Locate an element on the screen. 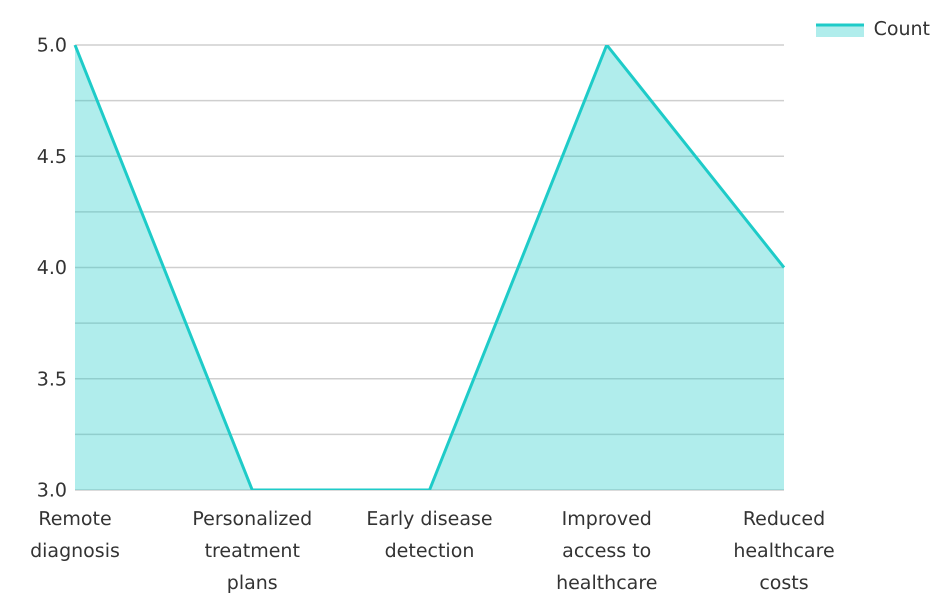 Image resolution: width=934 pixels, height=597 pixels. y-tick-label: 4.5 is located at coordinates (51, 157).